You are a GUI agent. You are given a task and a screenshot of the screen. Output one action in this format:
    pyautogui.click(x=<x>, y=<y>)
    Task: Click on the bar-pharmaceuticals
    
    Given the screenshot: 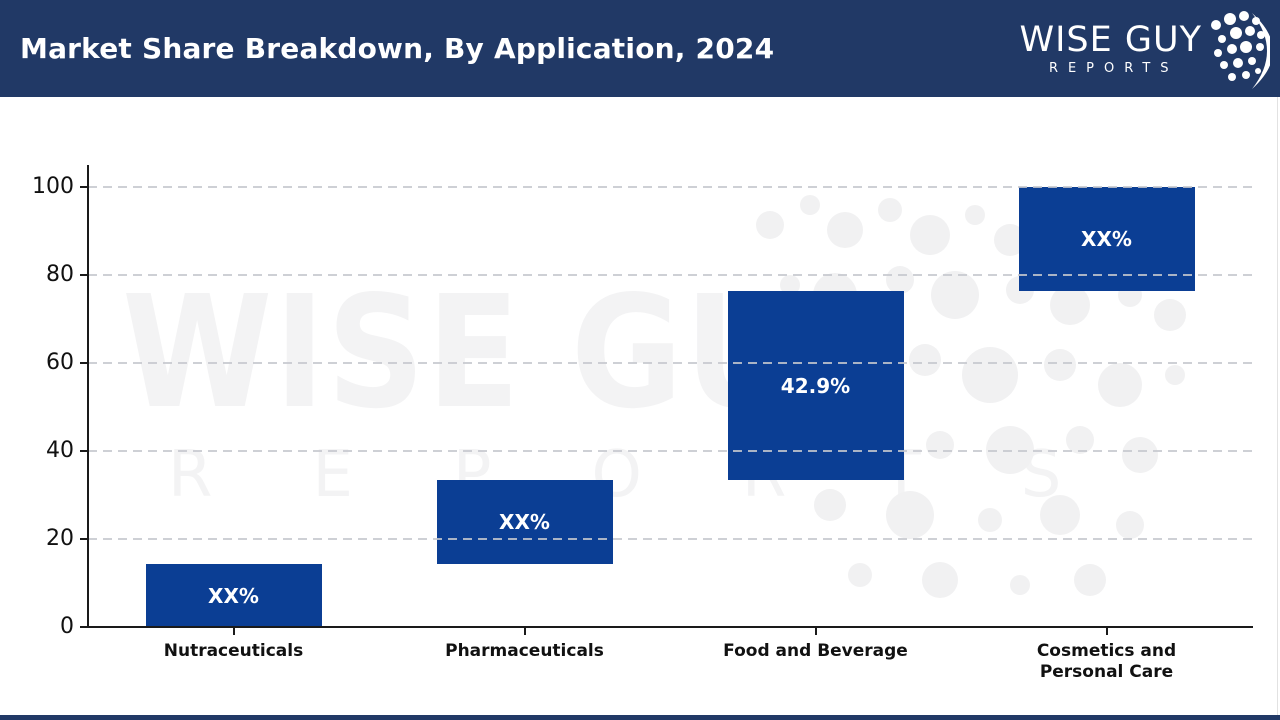 What is the action you would take?
    pyautogui.click(x=524, y=522)
    